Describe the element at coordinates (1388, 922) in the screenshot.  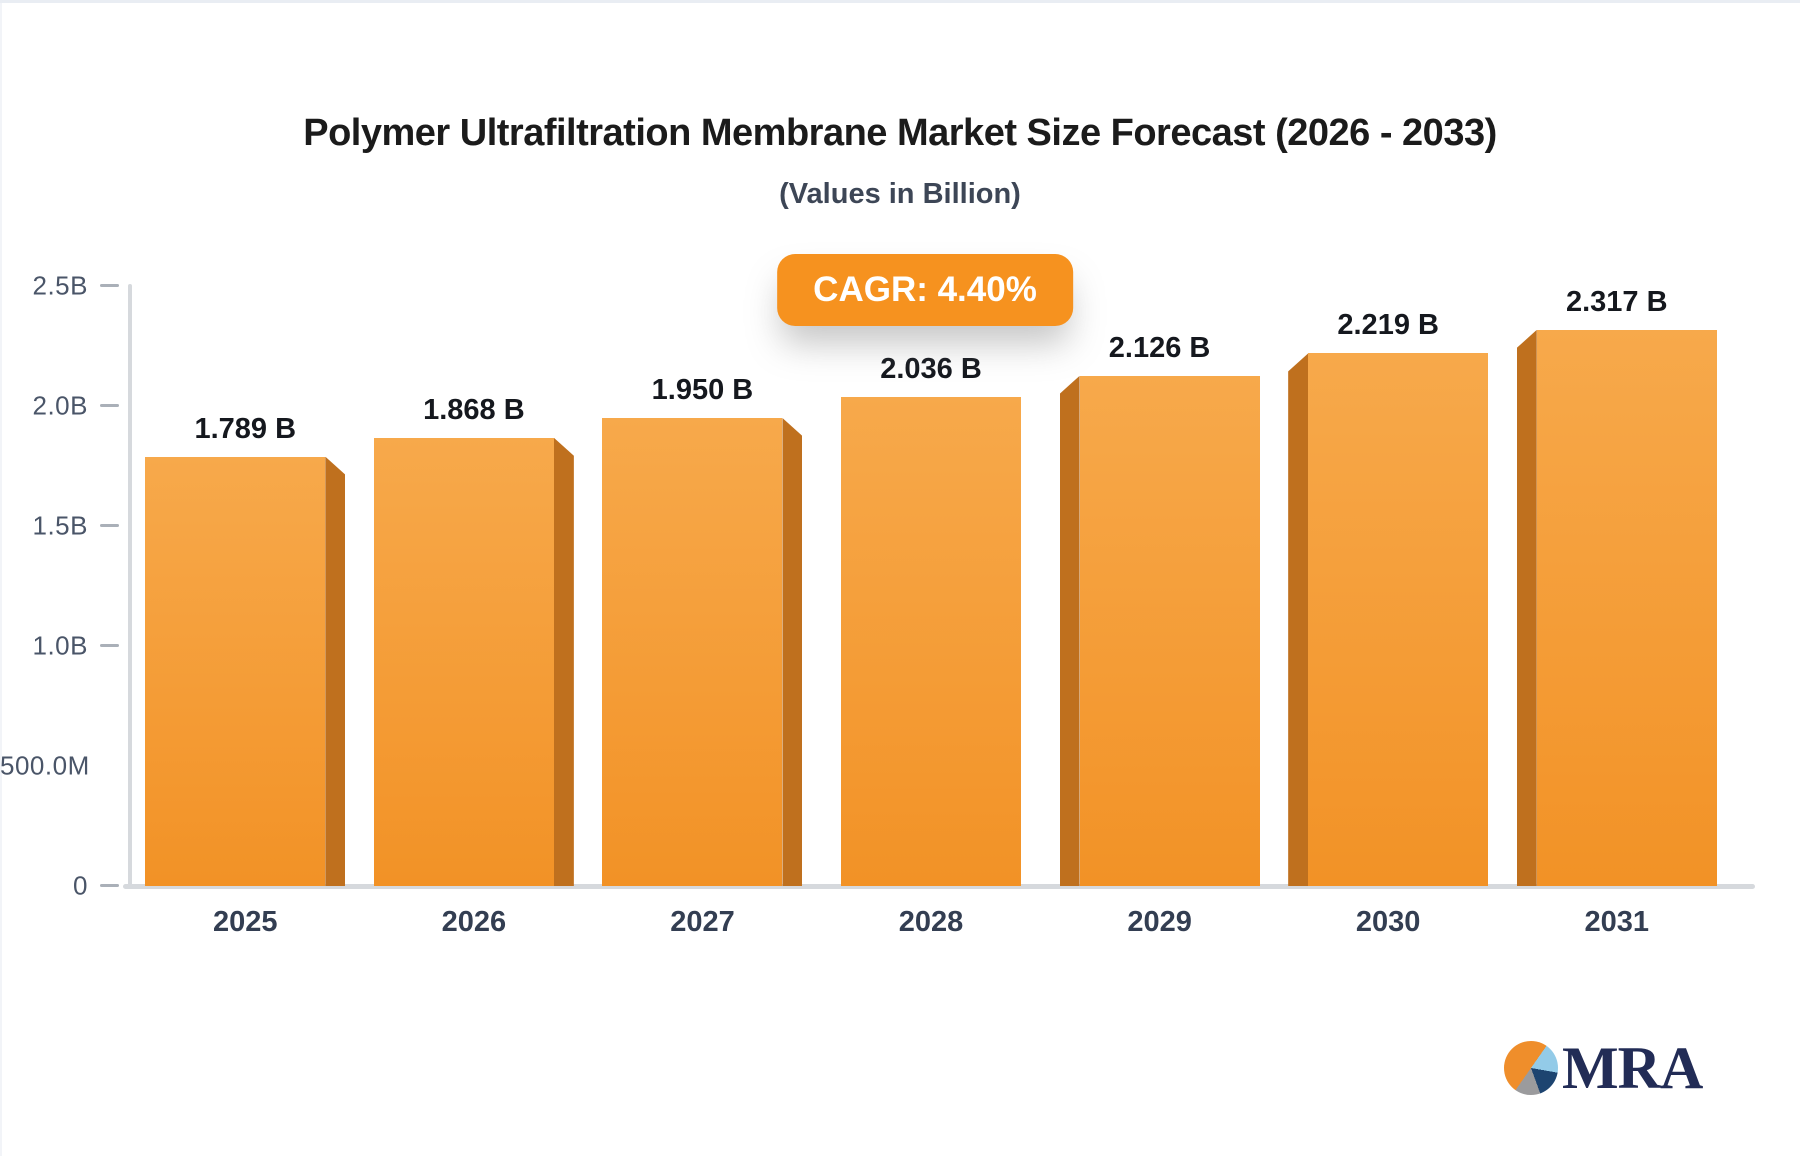
I see `x-label-2030: 2030` at that location.